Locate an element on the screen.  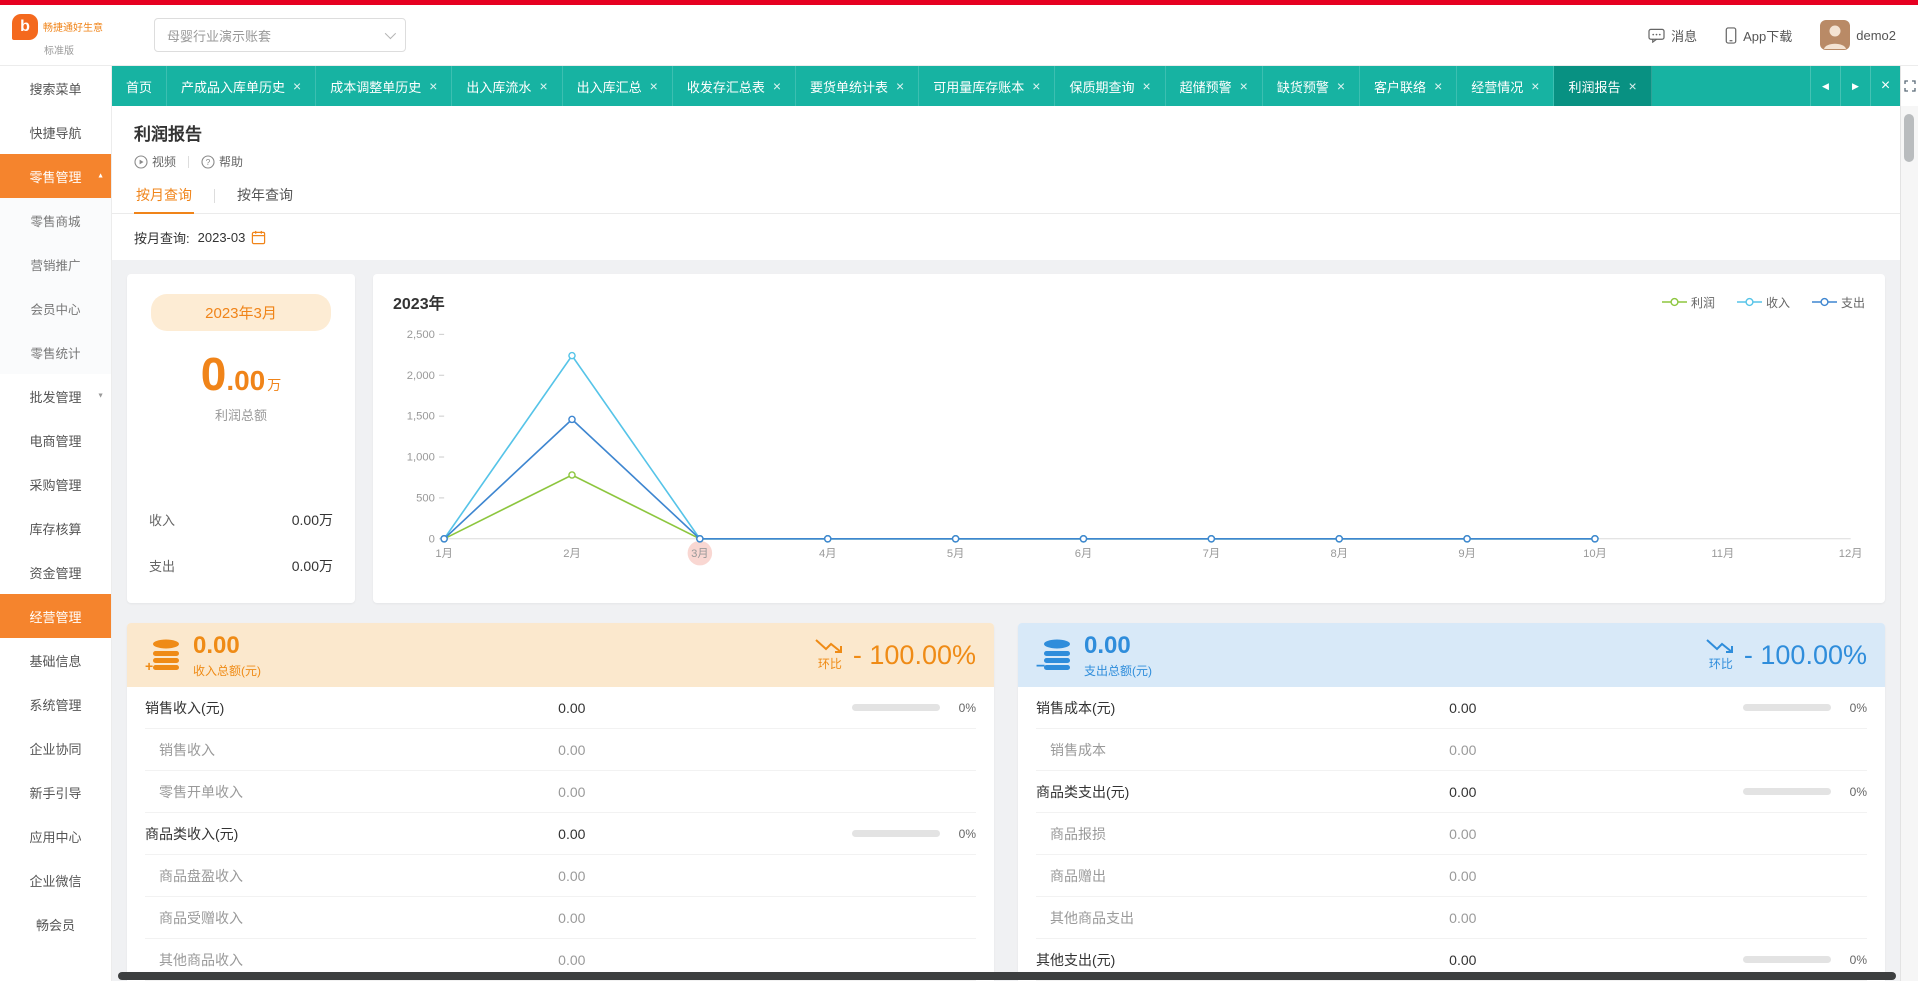
sidebar-item-企业微信: 企业微信 is located at coordinates (55, 880).